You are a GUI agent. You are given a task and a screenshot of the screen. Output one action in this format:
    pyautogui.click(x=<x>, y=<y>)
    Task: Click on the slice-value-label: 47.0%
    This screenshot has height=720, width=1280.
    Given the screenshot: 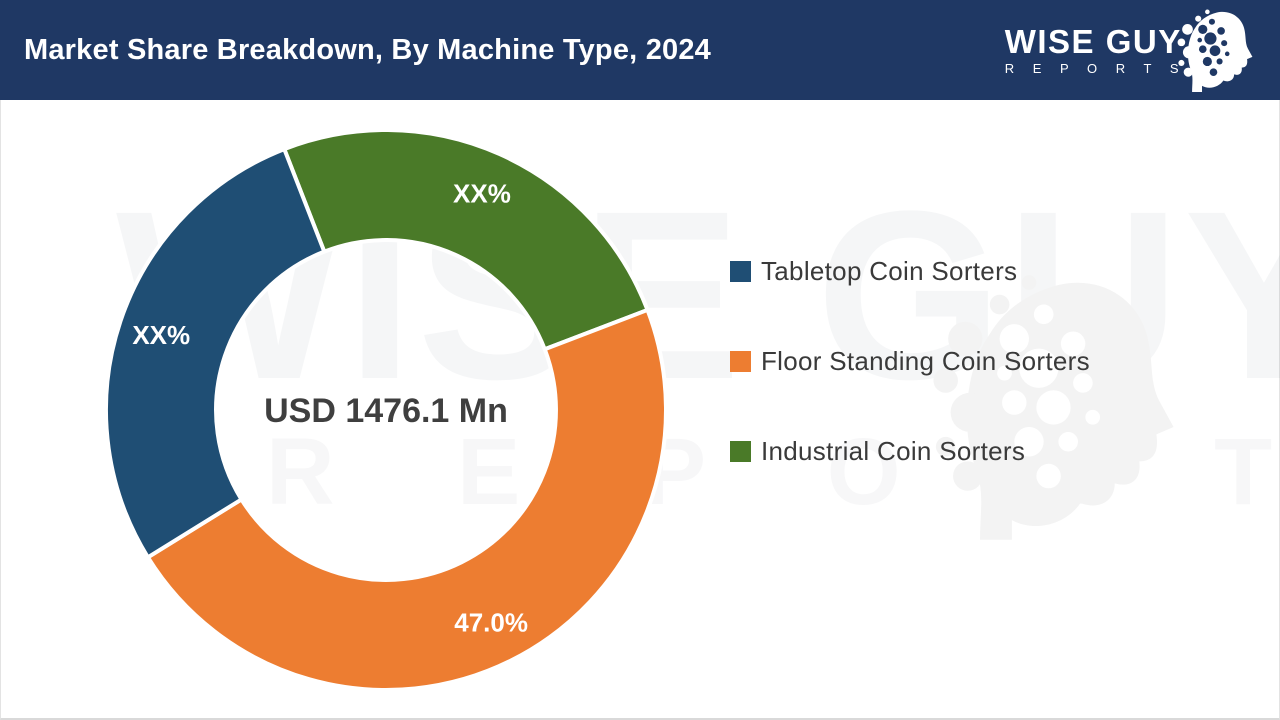 What is the action you would take?
    pyautogui.click(x=491, y=622)
    